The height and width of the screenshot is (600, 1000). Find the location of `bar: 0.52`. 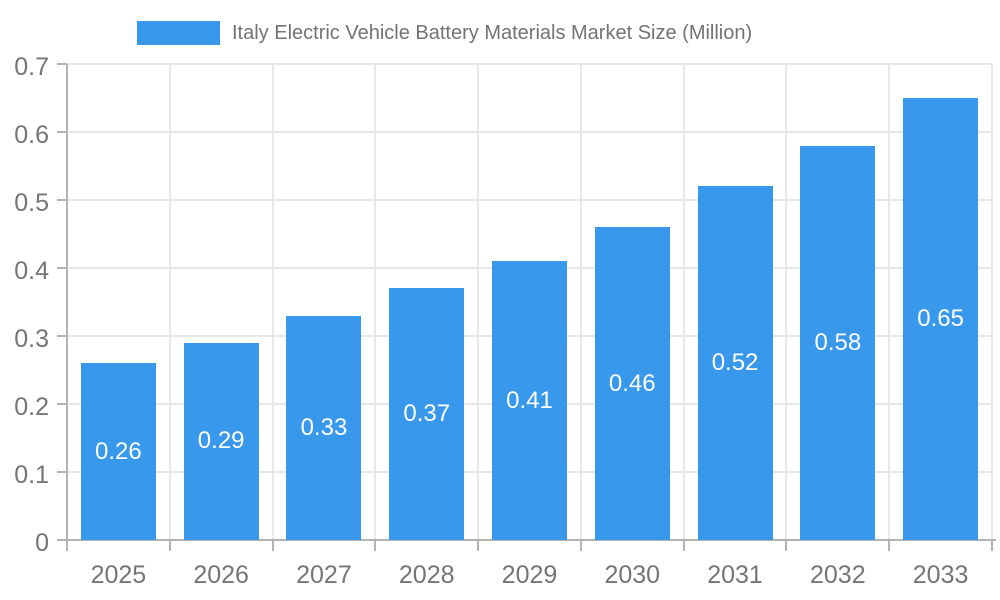

bar: 0.52 is located at coordinates (735, 363).